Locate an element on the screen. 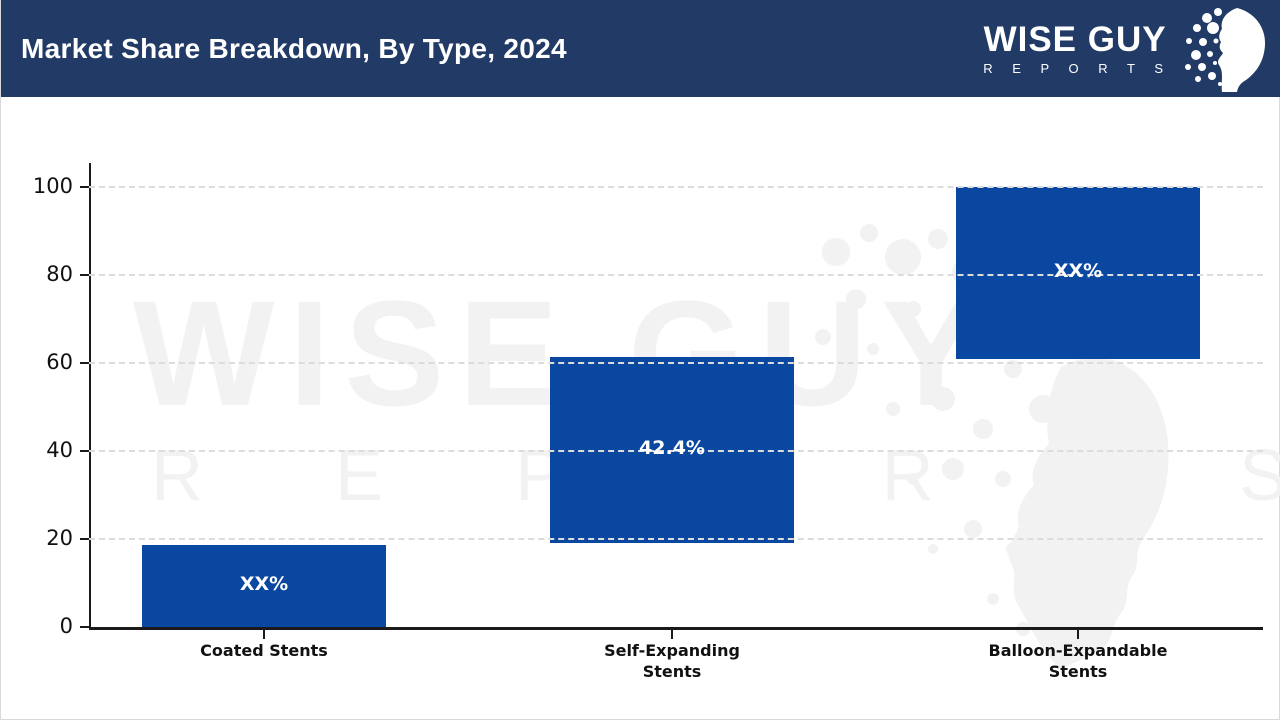 The image size is (1280, 720). dotted-head-icon is located at coordinates (1225, 49).